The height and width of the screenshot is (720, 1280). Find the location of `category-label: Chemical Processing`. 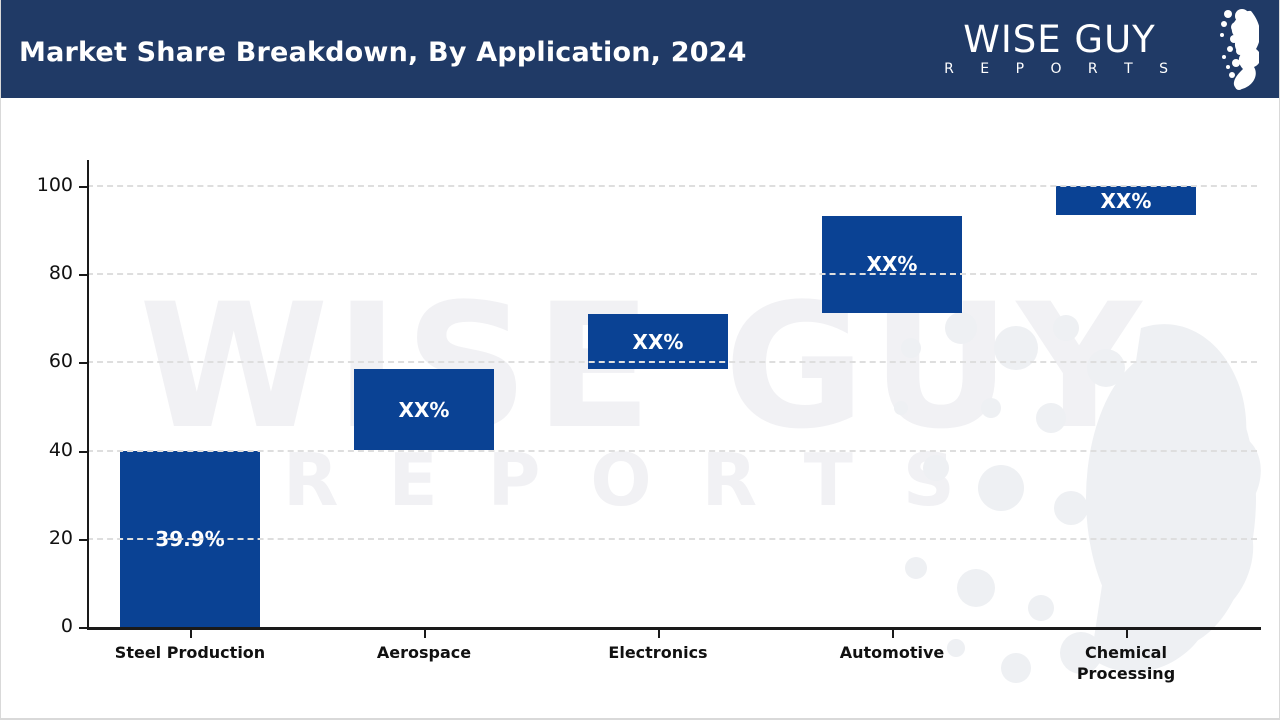

category-label: Chemical Processing is located at coordinates (1126, 663).